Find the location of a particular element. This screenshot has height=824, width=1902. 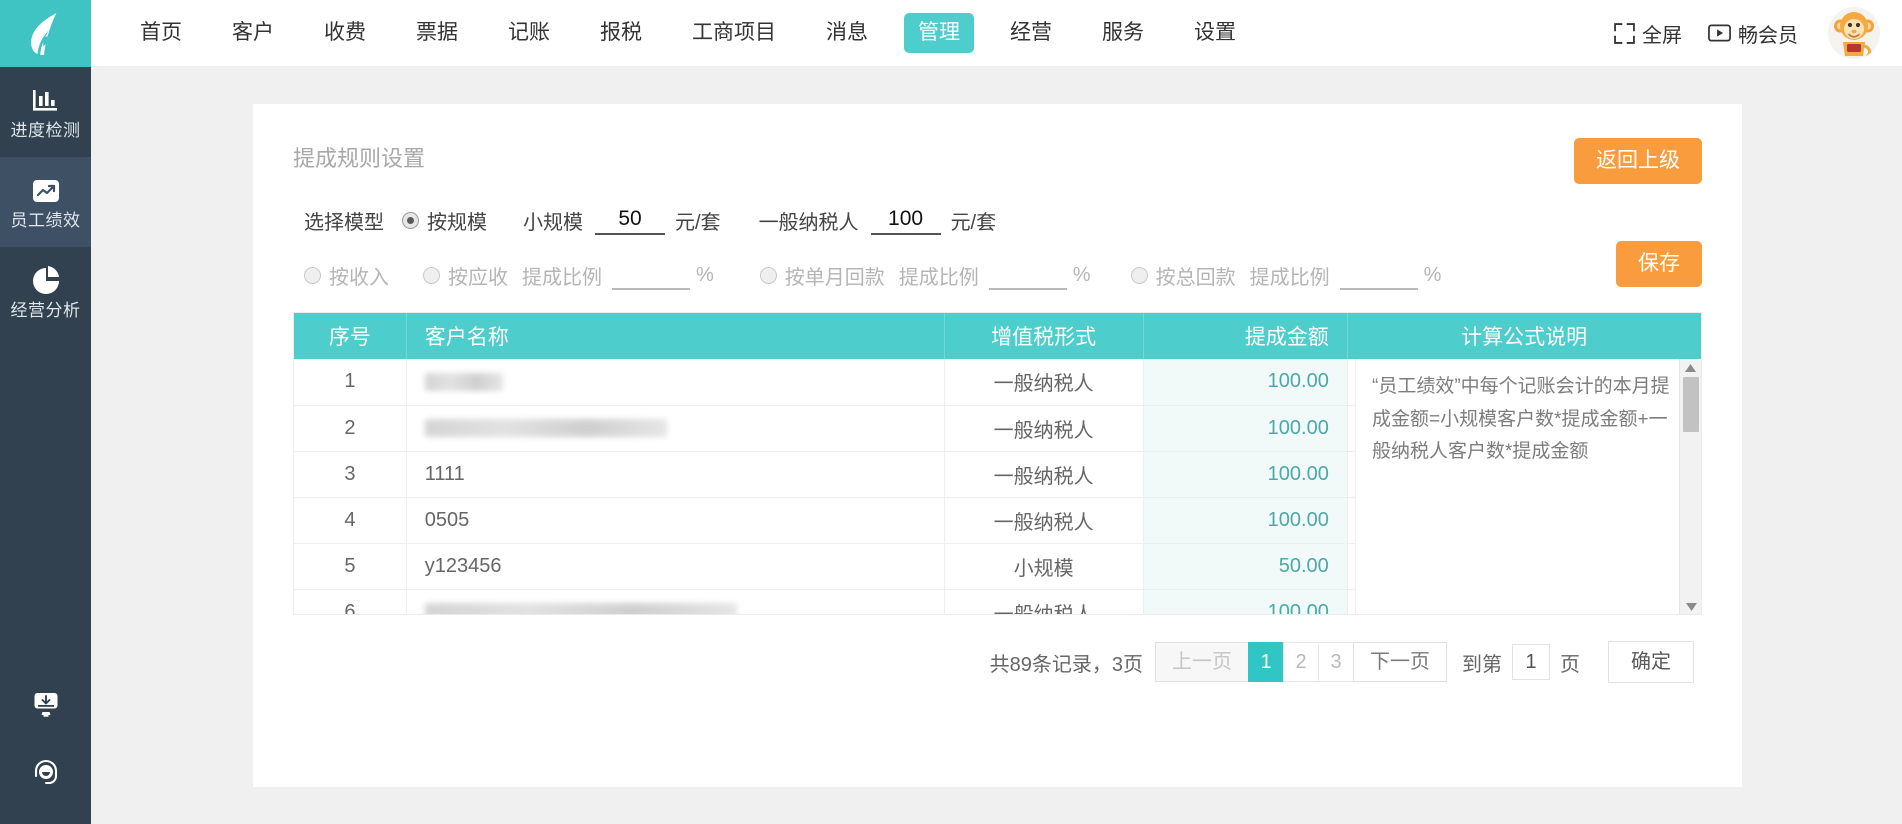

general-taxpayer-input is located at coordinates (905, 220).